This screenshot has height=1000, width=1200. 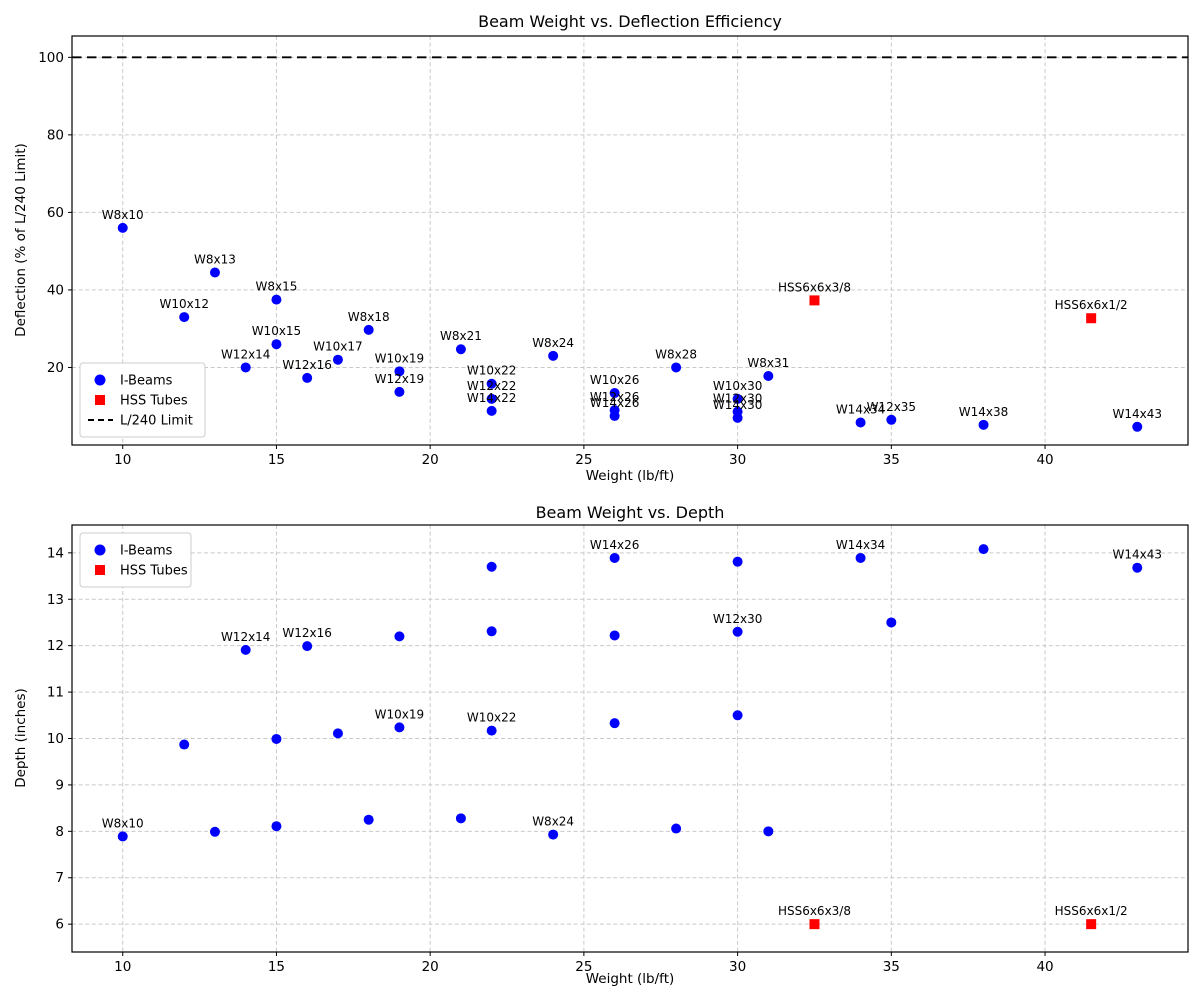 What do you see at coordinates (630, 476) in the screenshot?
I see `chart1-xlabel: Weight (lb/ft)` at bounding box center [630, 476].